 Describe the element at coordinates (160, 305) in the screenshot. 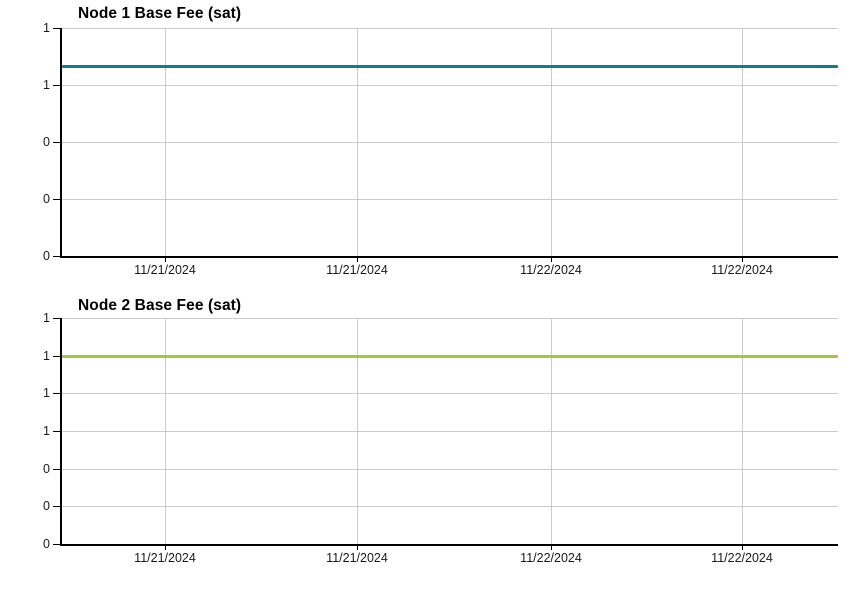

I see `chart-title-node2: Node 2 Base Fee (sat)` at that location.